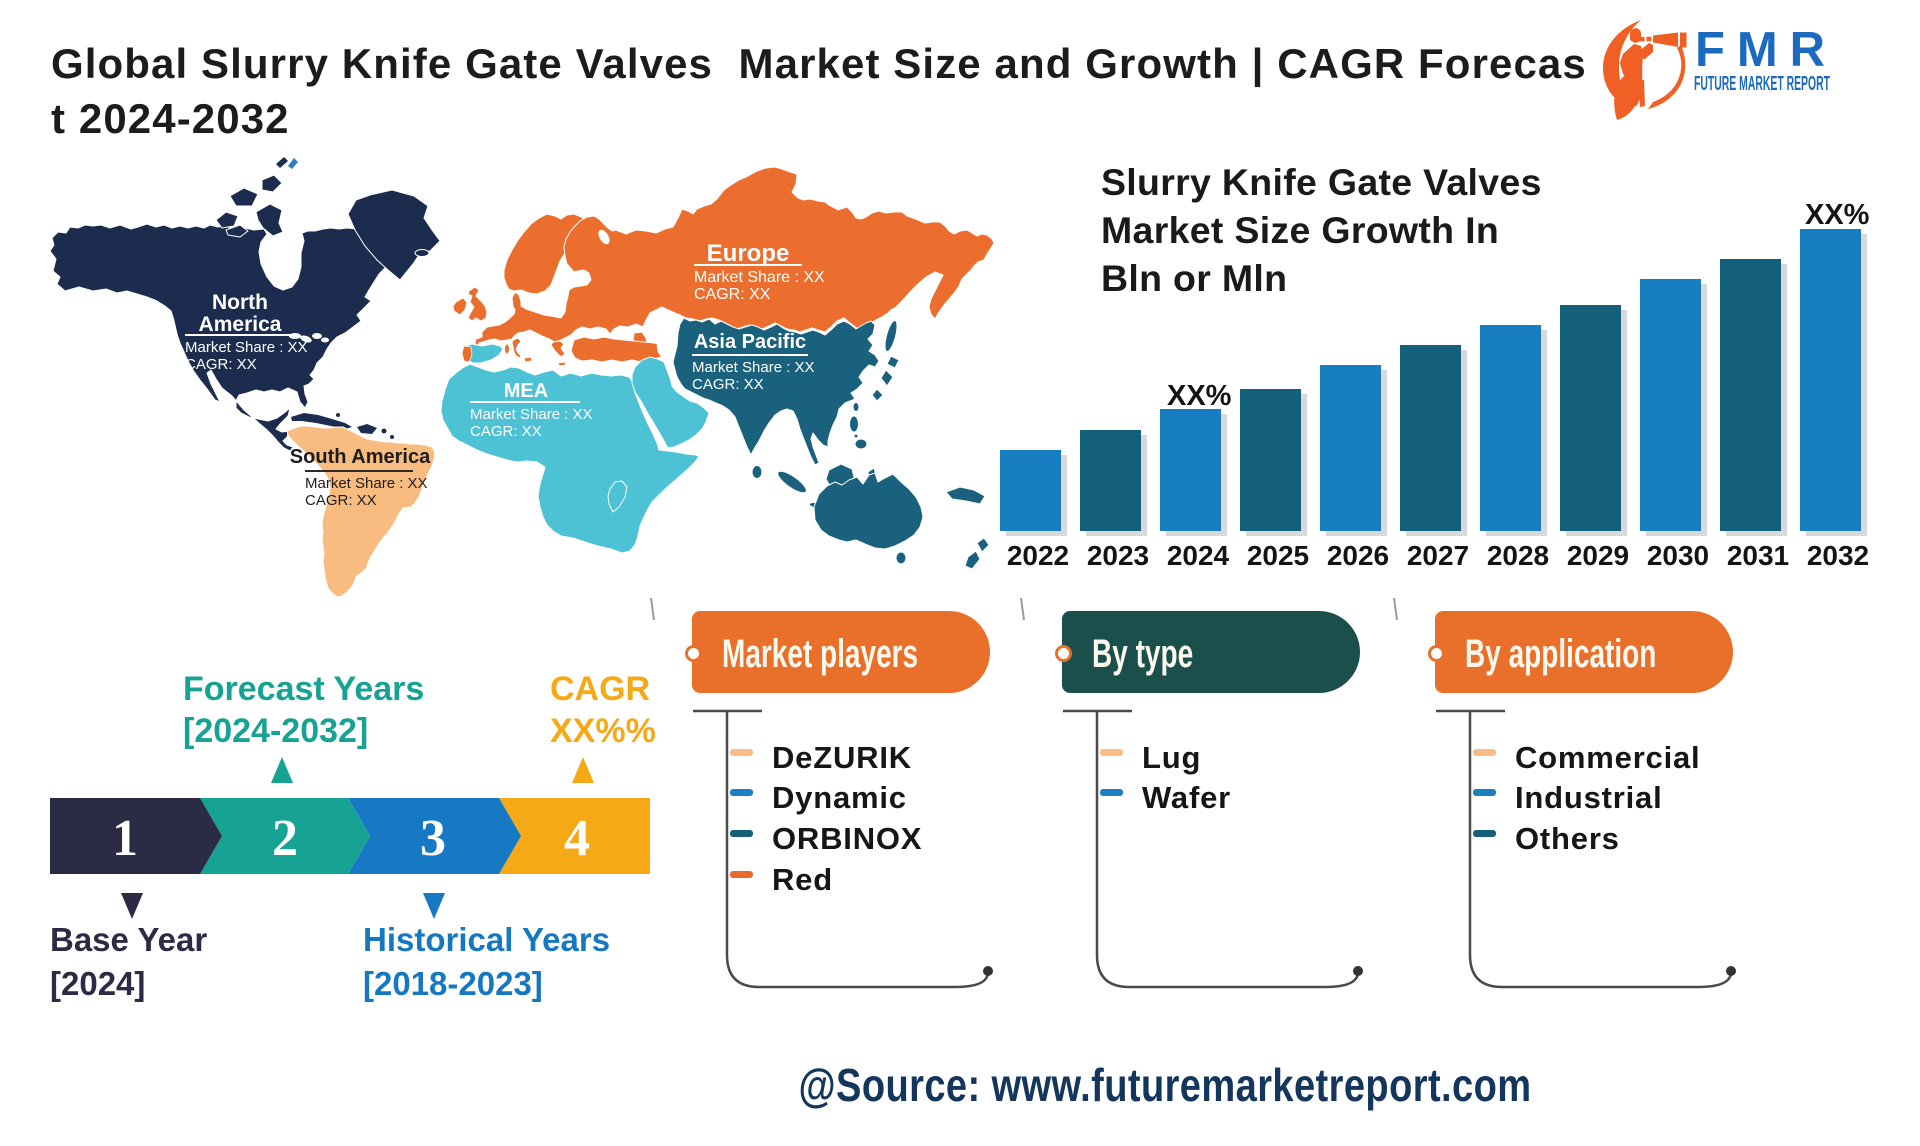 The image size is (1920, 1146). I want to click on svg-text: FMR, so click(1760, 50).